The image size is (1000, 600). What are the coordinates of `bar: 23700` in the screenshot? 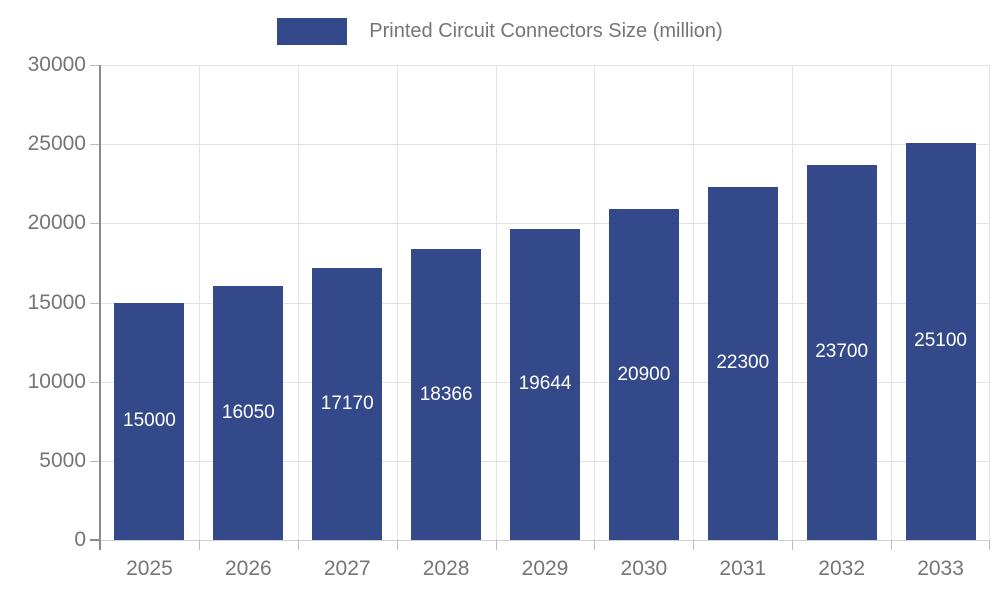 It's located at (841, 352).